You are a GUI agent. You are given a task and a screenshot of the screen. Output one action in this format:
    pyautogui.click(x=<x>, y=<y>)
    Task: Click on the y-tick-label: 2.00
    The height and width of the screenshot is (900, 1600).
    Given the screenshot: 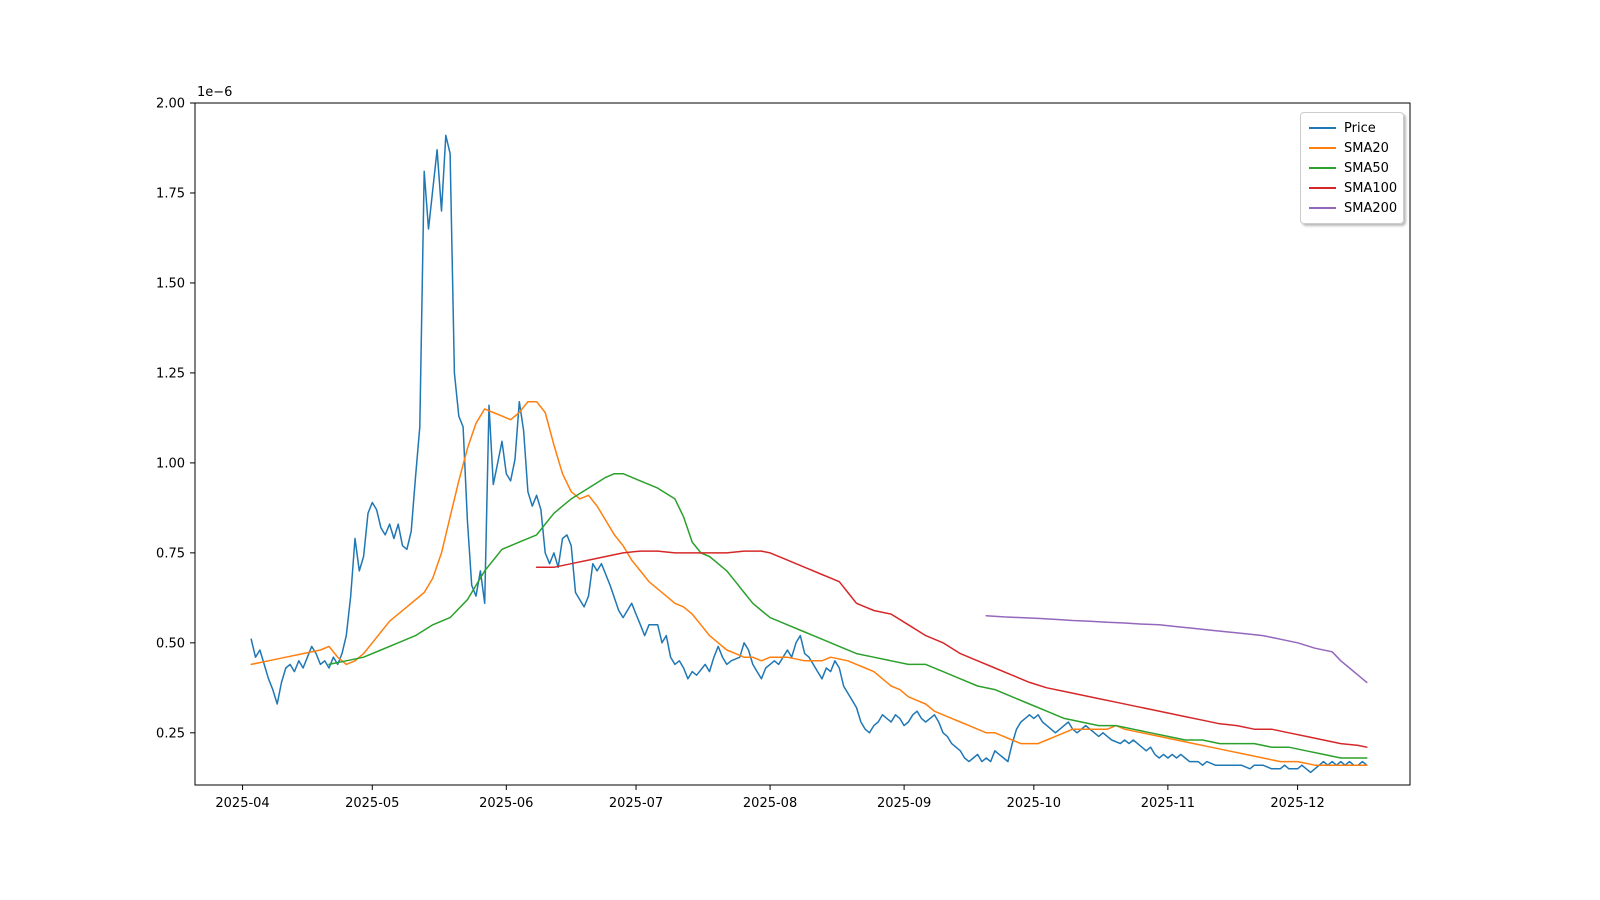 What is the action you would take?
    pyautogui.click(x=170, y=104)
    